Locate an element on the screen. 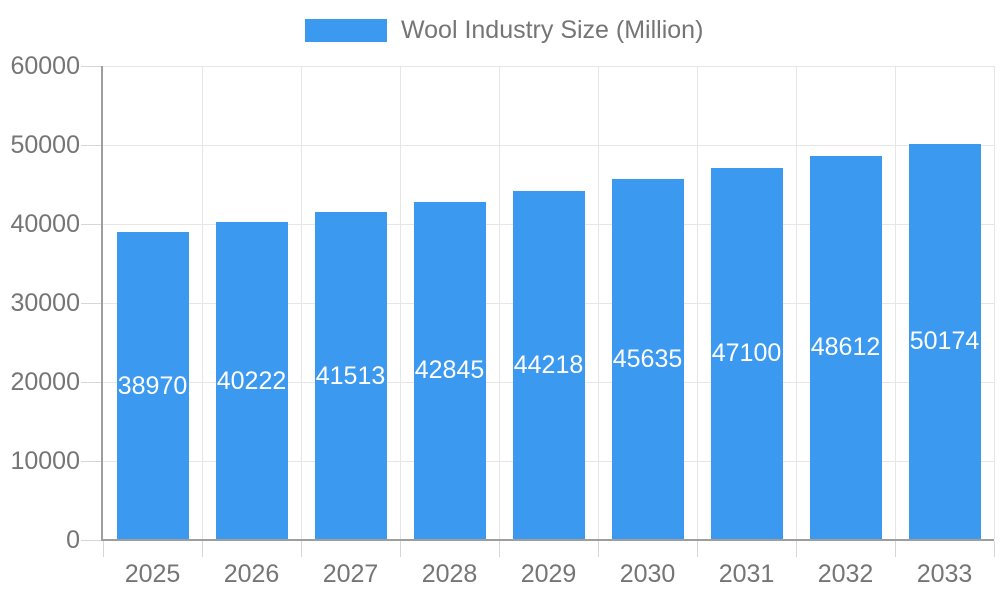  y-axis-tick-label: 30000 is located at coordinates (45, 303).